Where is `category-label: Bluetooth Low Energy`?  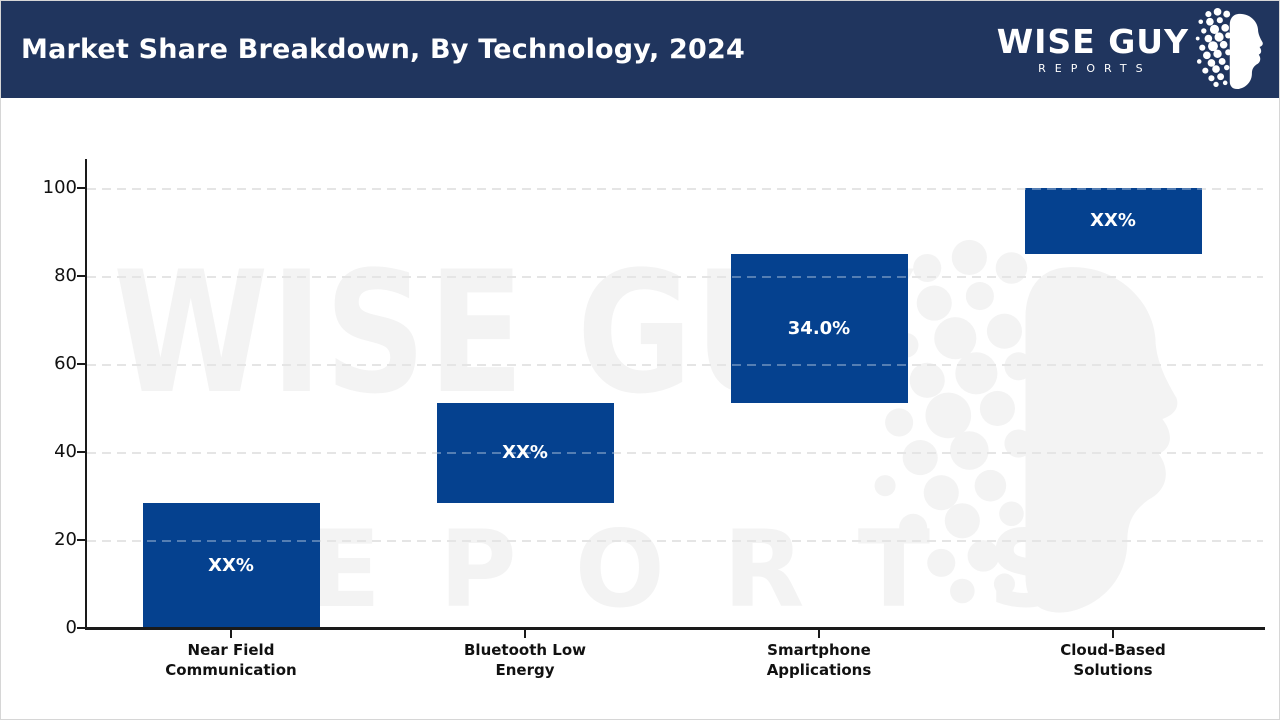 category-label: Bluetooth Low Energy is located at coordinates (525, 660).